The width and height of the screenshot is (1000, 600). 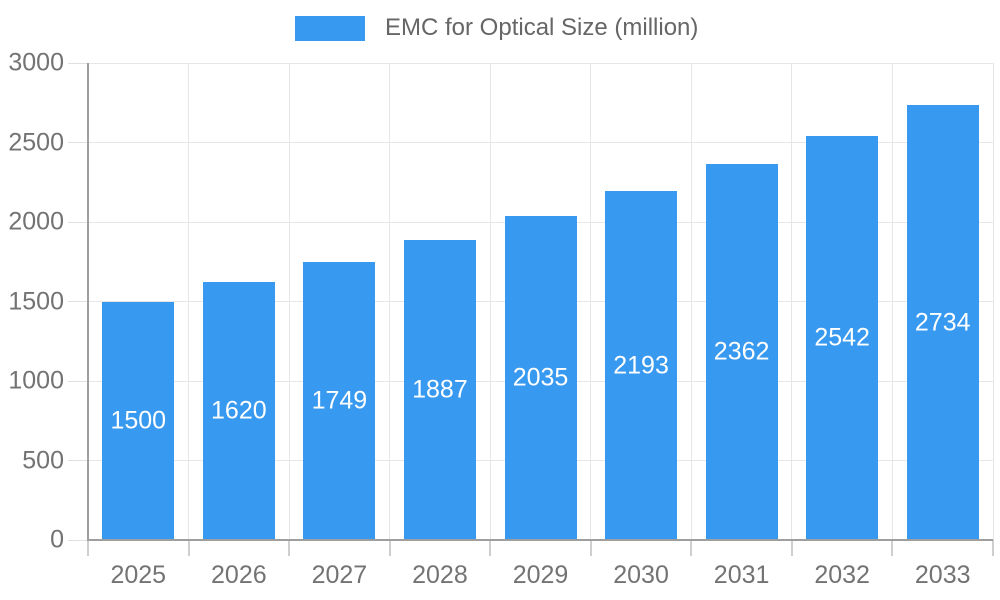 I want to click on y-tick-label: 0, so click(x=57, y=539).